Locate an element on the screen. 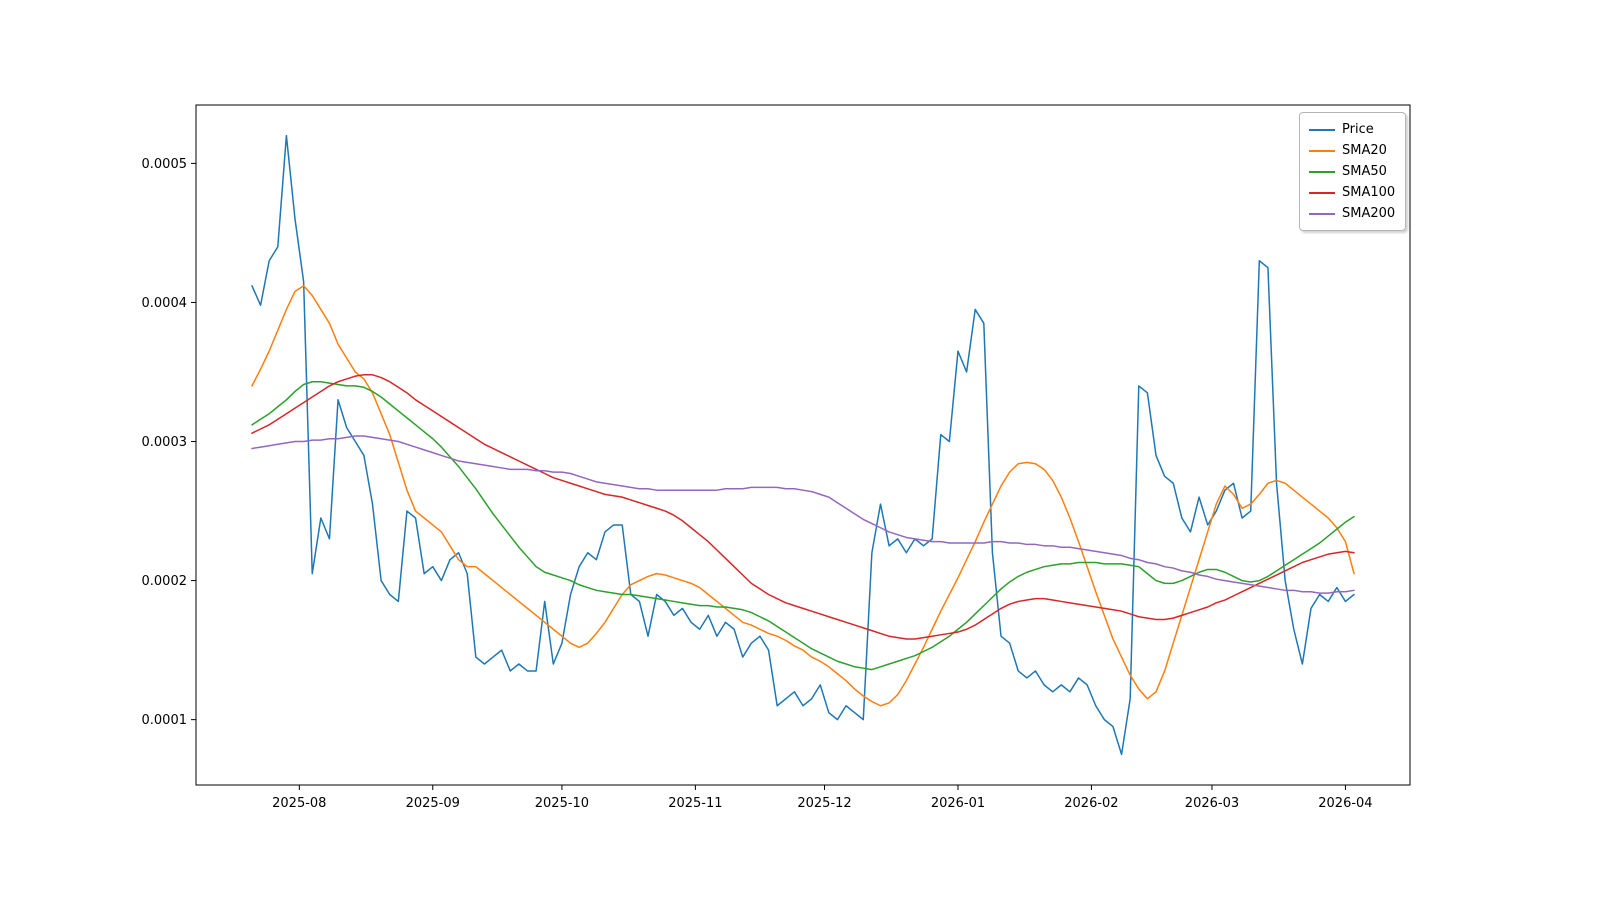  x-tick-label: 2026-01 is located at coordinates (958, 803).